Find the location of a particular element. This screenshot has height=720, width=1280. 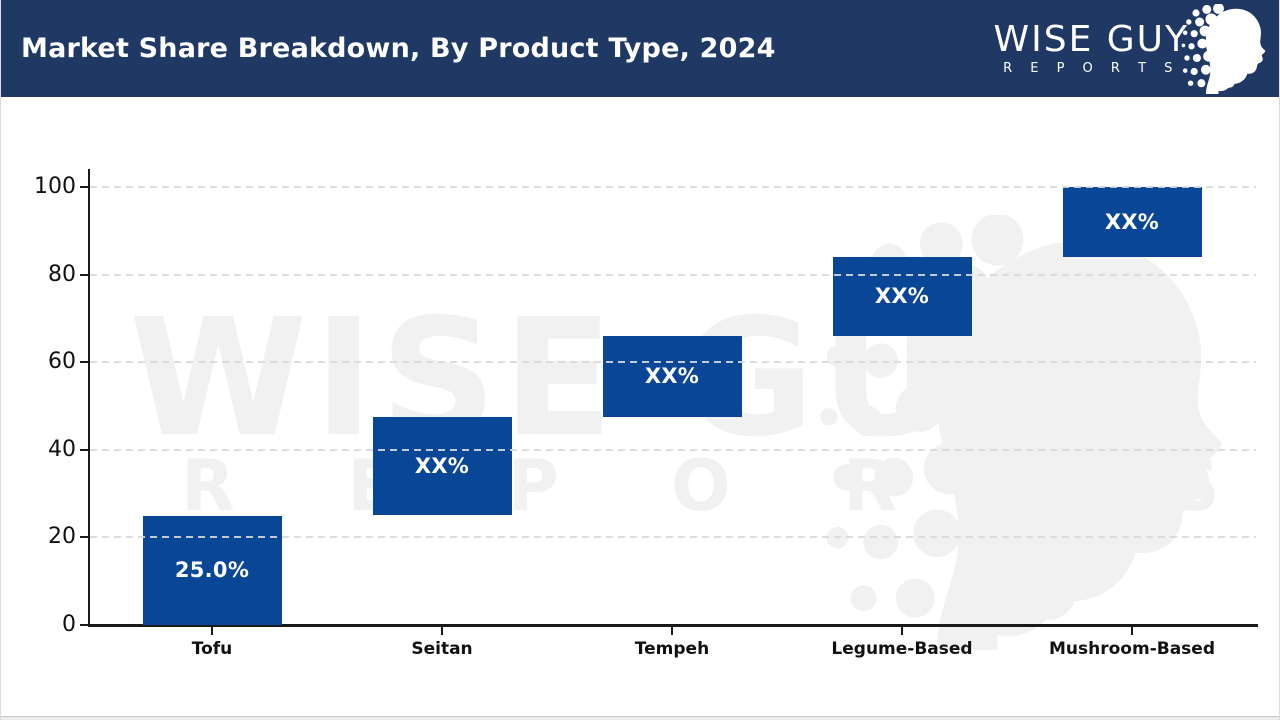

wiseguy-logo: WISE GUY R E P O R T S is located at coordinates (1137, 48).